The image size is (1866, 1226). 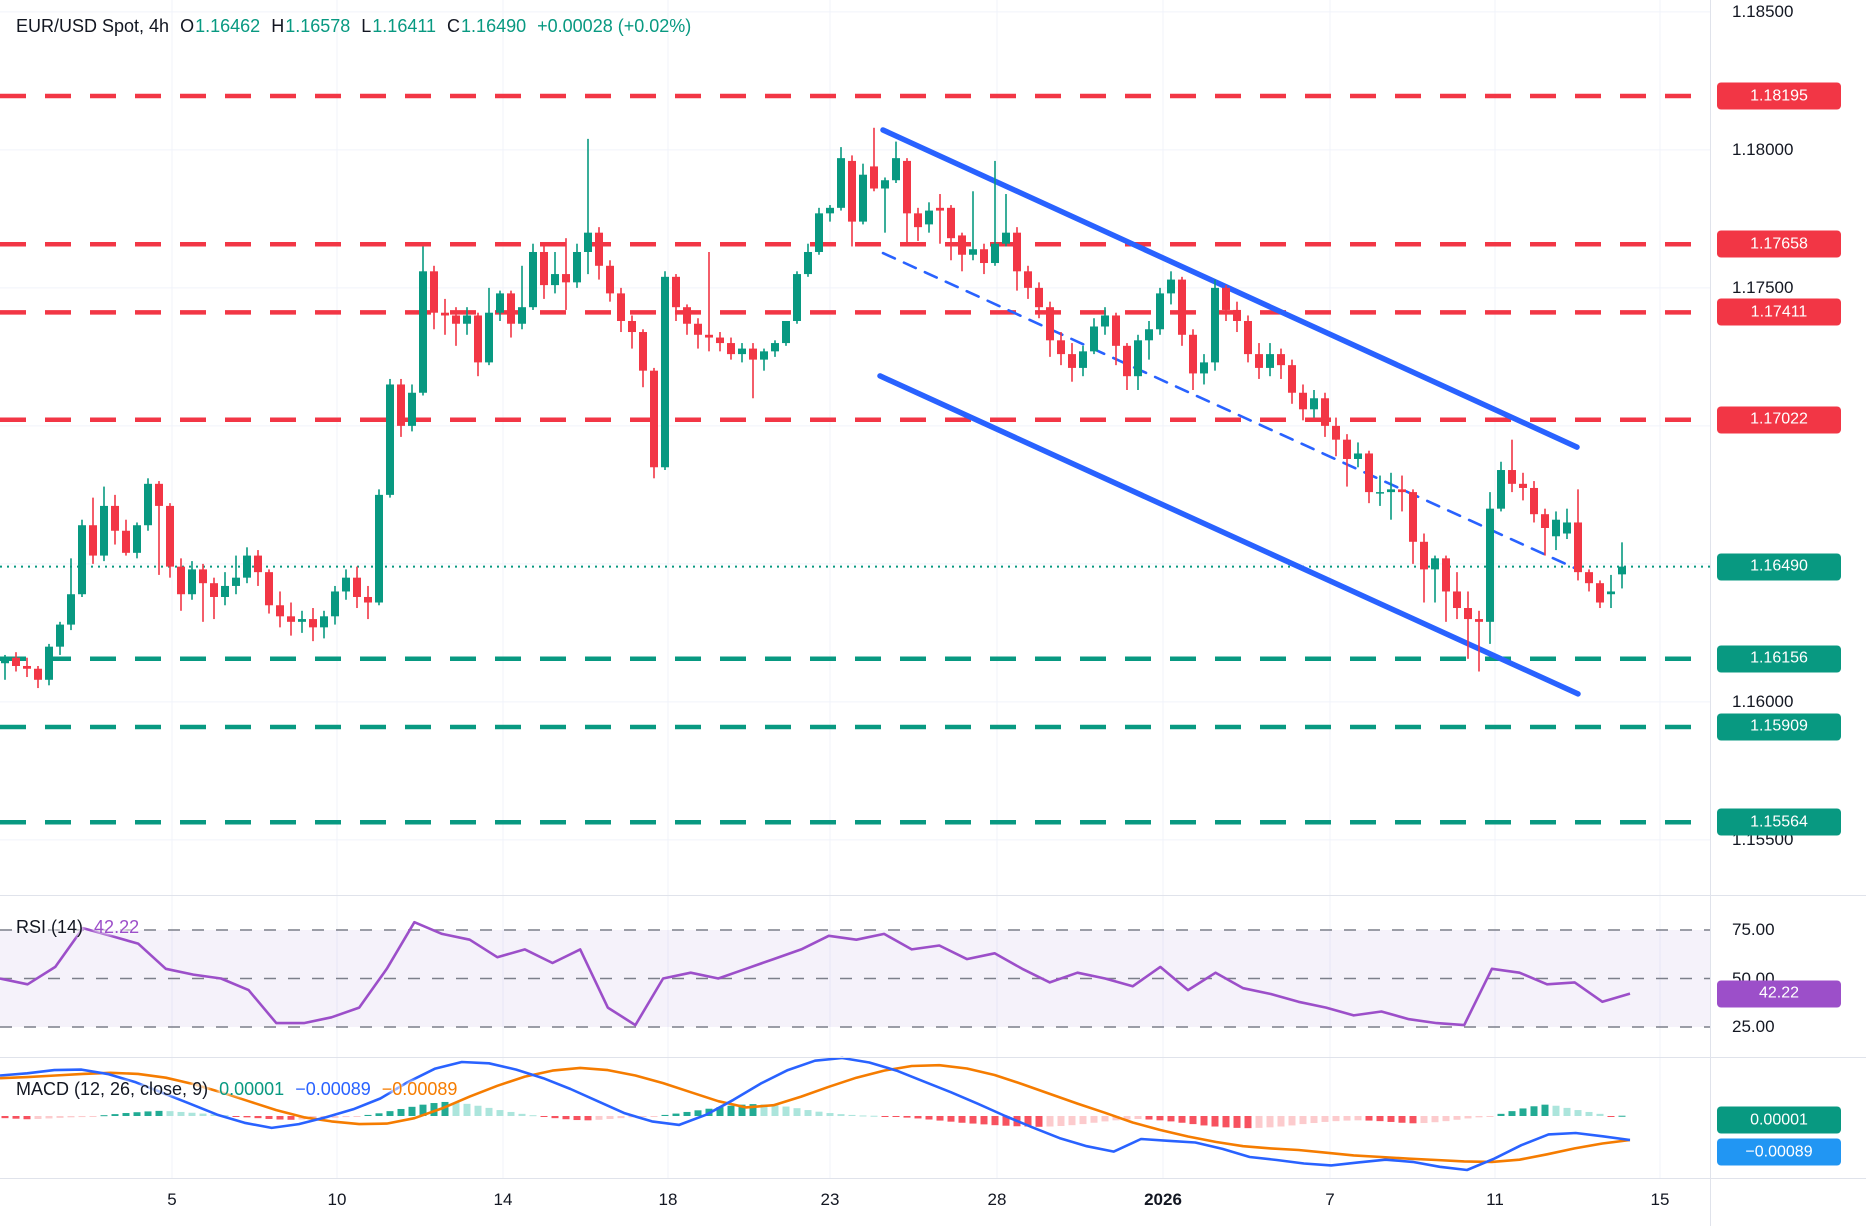 What do you see at coordinates (117, 927) in the screenshot?
I see `rsi-value: 42.22` at bounding box center [117, 927].